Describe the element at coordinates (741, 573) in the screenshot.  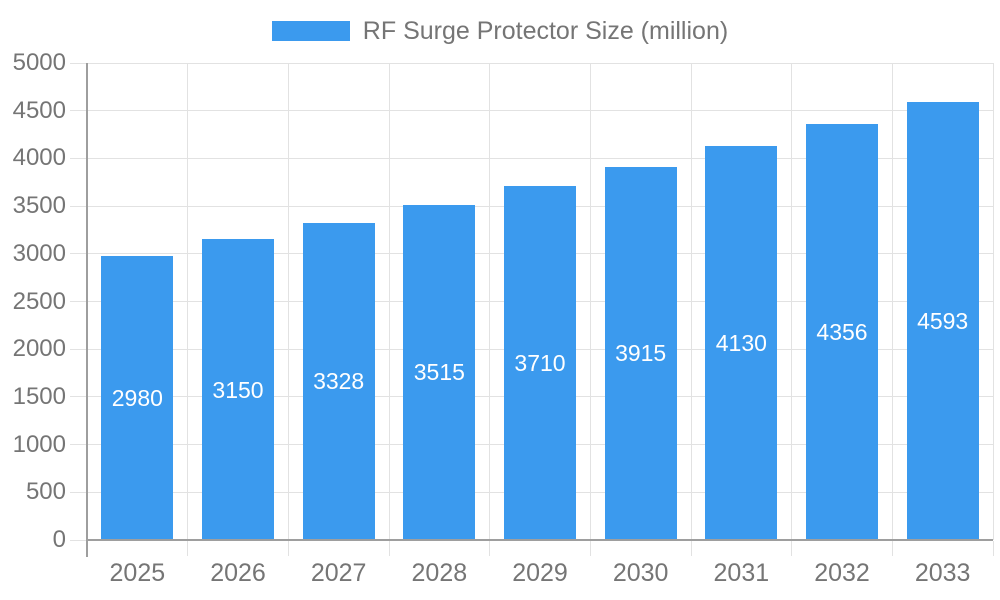
I see `x-axis-tick-label: 2031` at that location.